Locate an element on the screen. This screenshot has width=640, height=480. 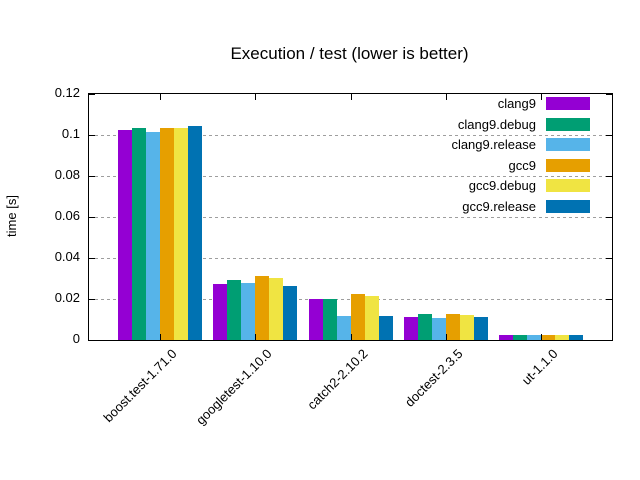
legend-row: gcc9.release is located at coordinates (520, 206).